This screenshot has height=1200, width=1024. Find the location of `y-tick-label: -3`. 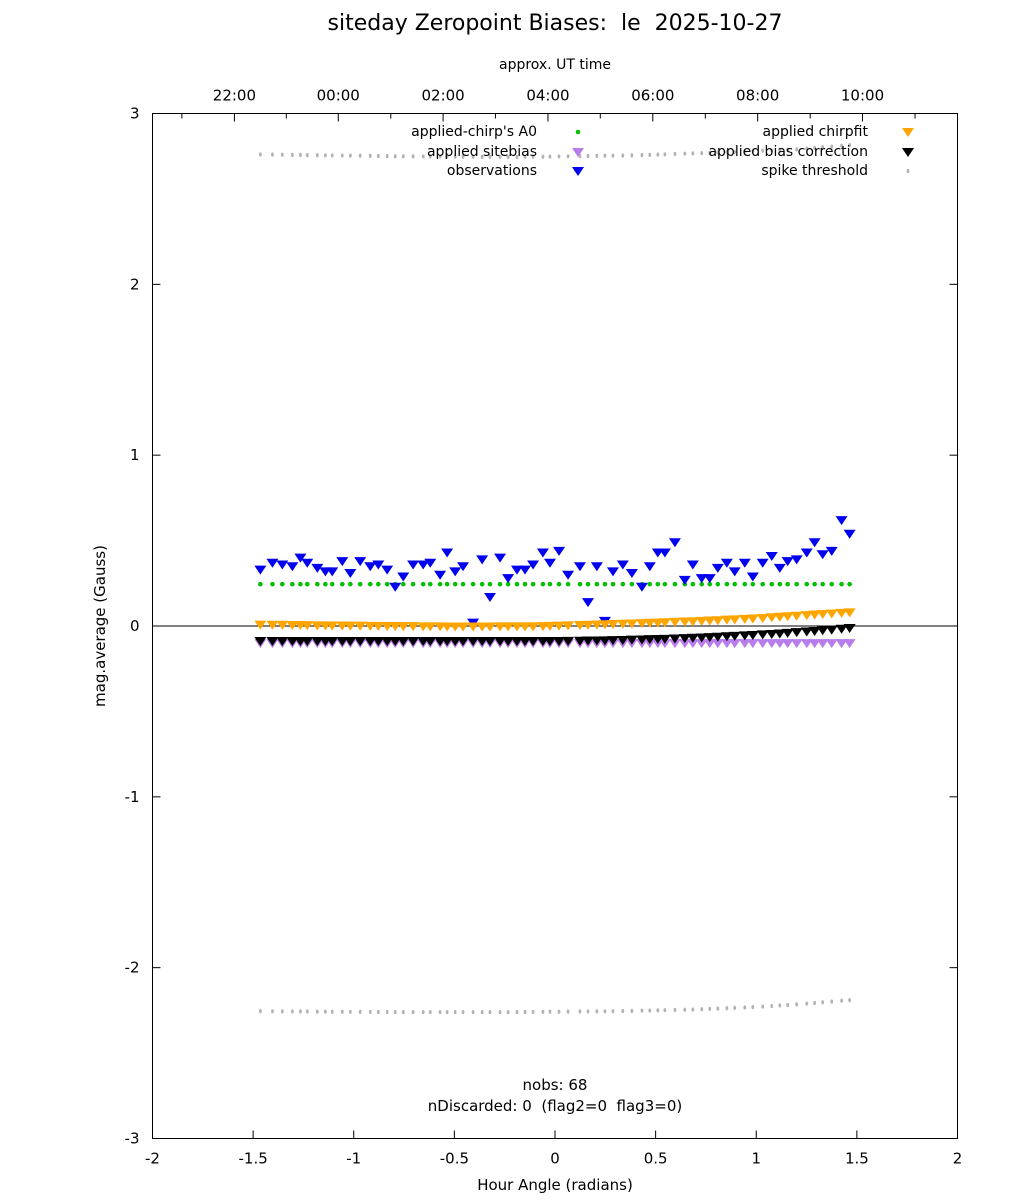

y-tick-label: -3 is located at coordinates (132, 1139).